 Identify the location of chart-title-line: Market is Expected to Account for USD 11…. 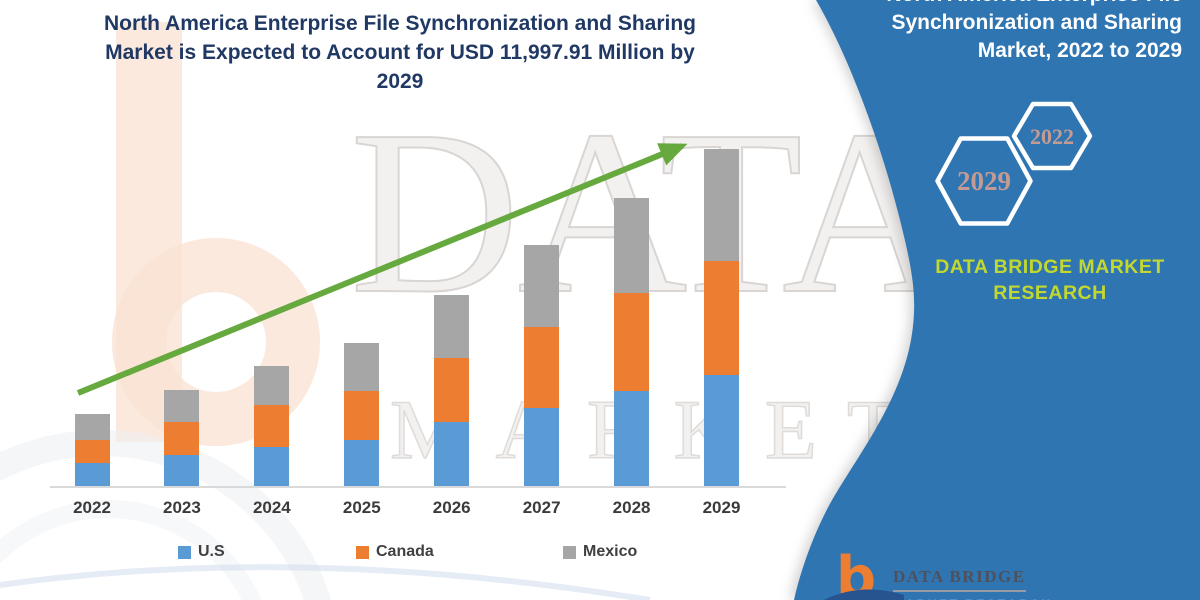
(400, 52).